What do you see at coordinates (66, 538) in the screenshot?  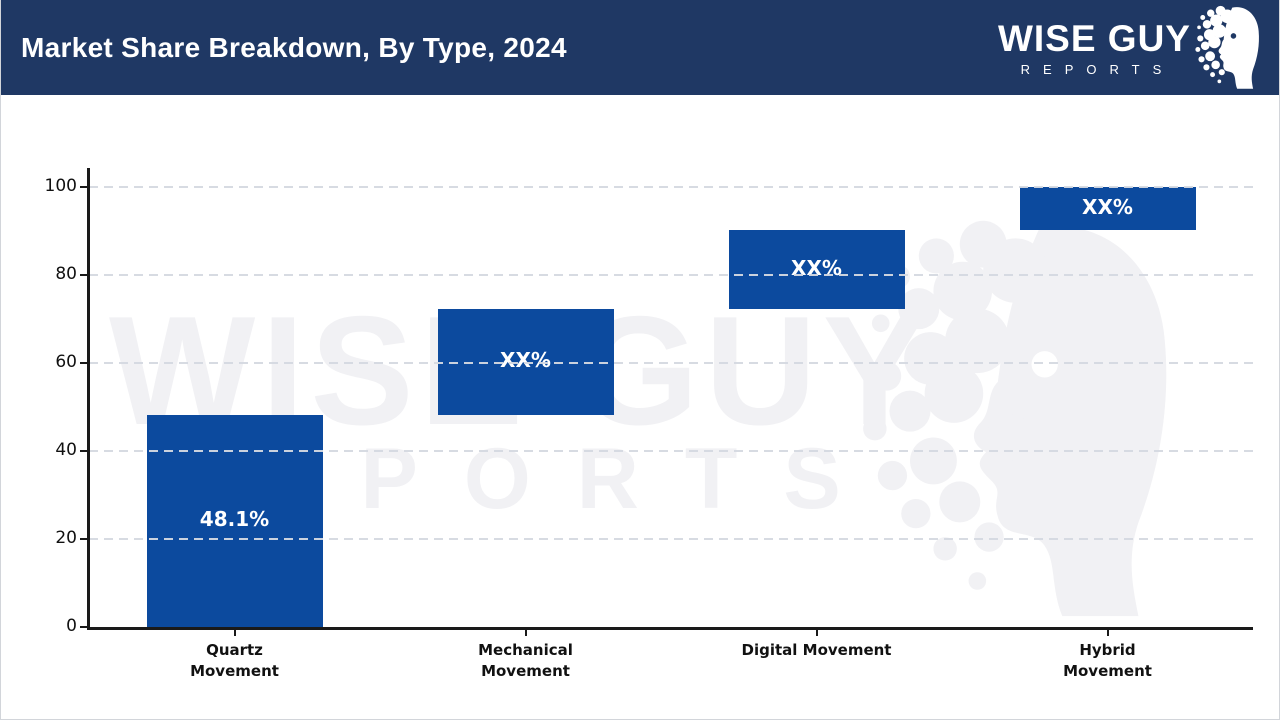 I see `y-tick-label: 20` at bounding box center [66, 538].